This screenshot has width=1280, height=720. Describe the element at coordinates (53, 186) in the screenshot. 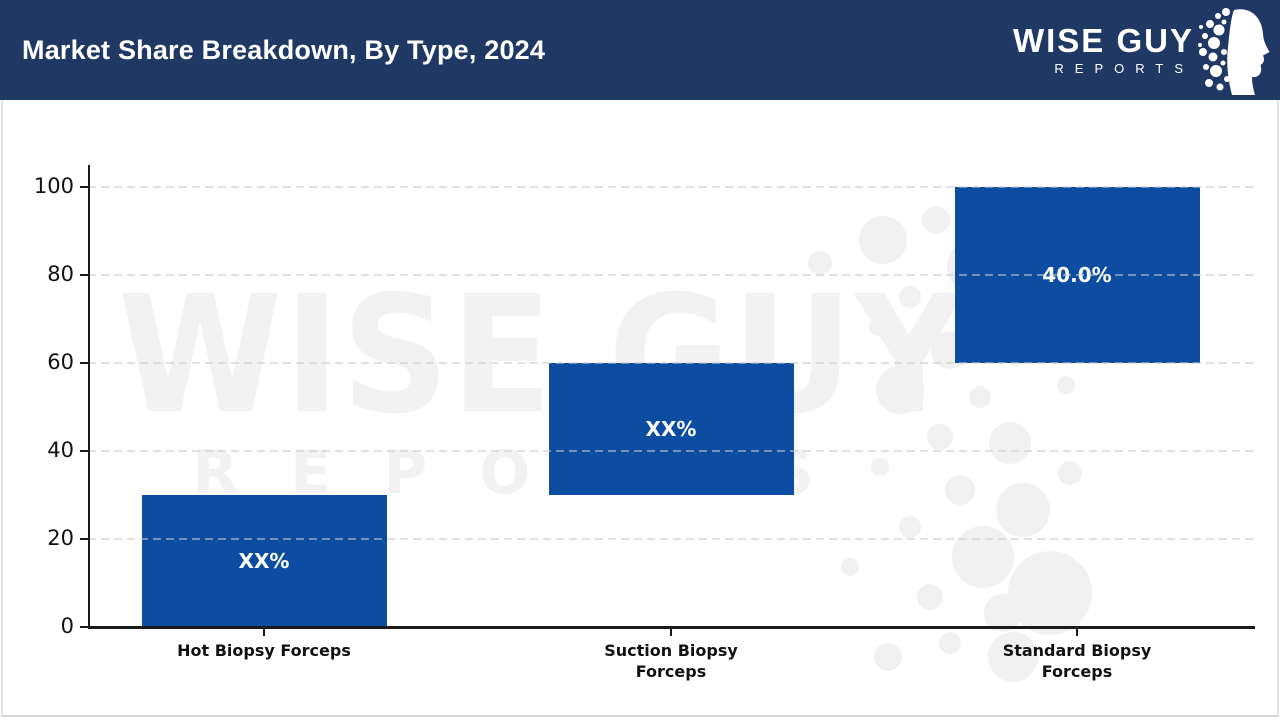

I see `y-tick-label-100: 100` at that location.